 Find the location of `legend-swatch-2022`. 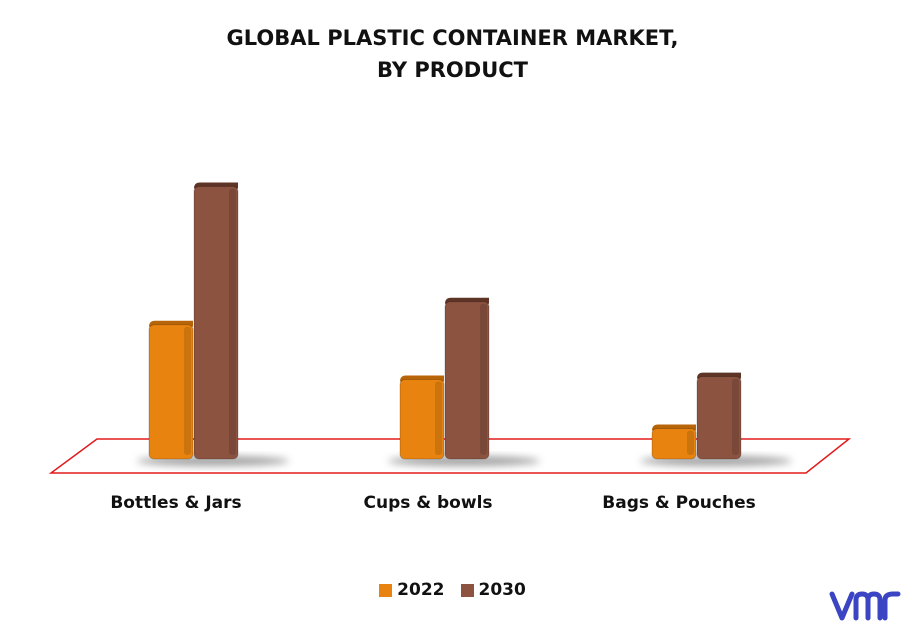

legend-swatch-2022 is located at coordinates (386, 590).